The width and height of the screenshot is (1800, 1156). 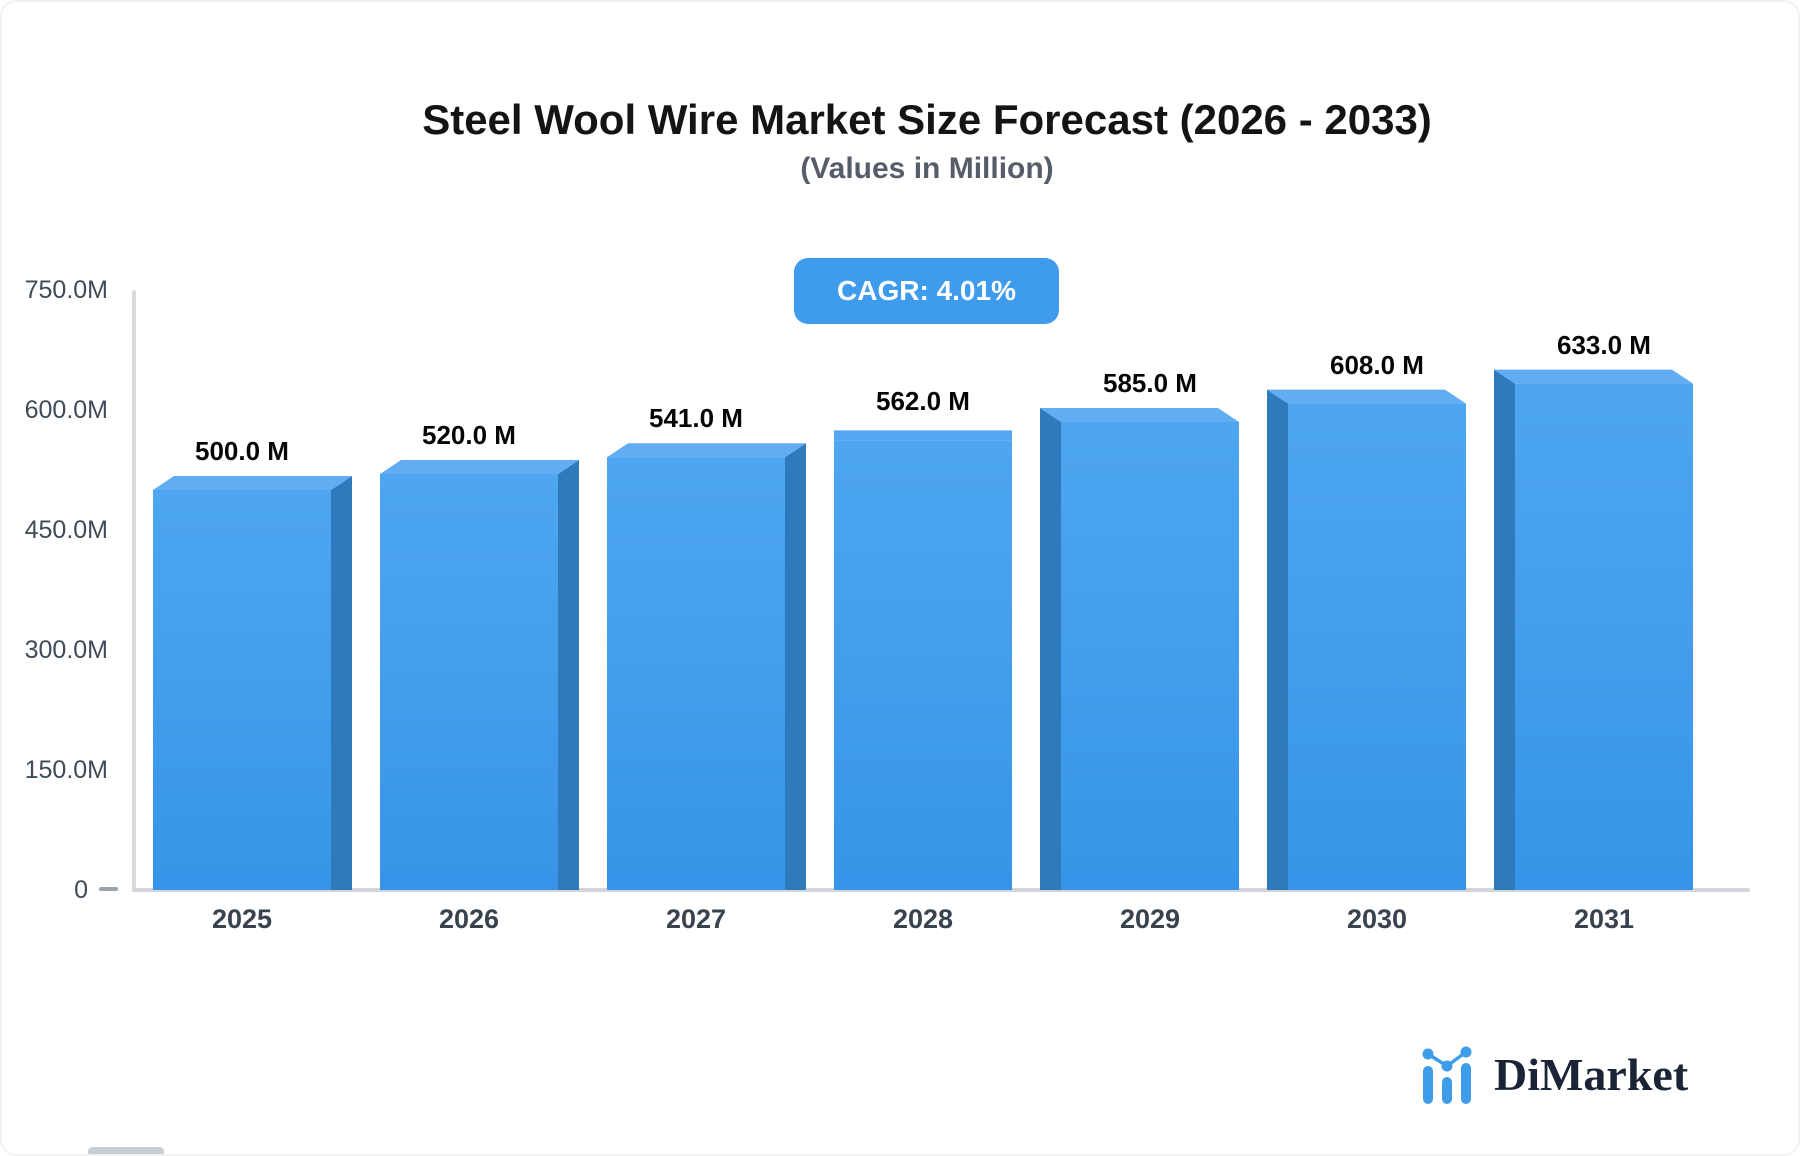 I want to click on x-axis-label-2027: 2027, so click(x=696, y=919).